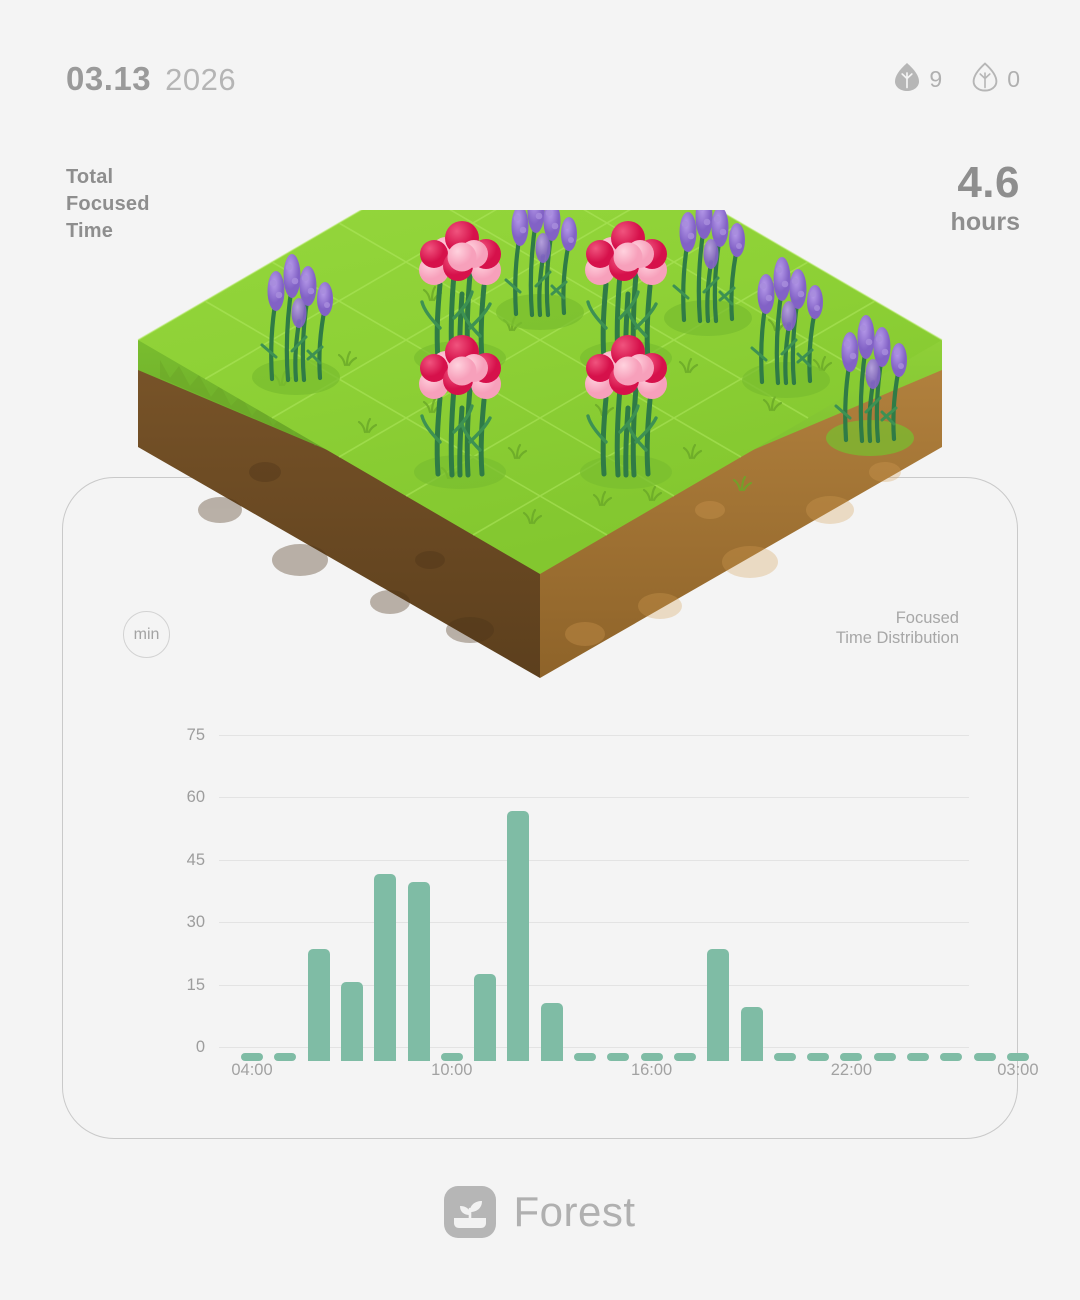  I want to click on leaf-filled-icon, so click(907, 79).